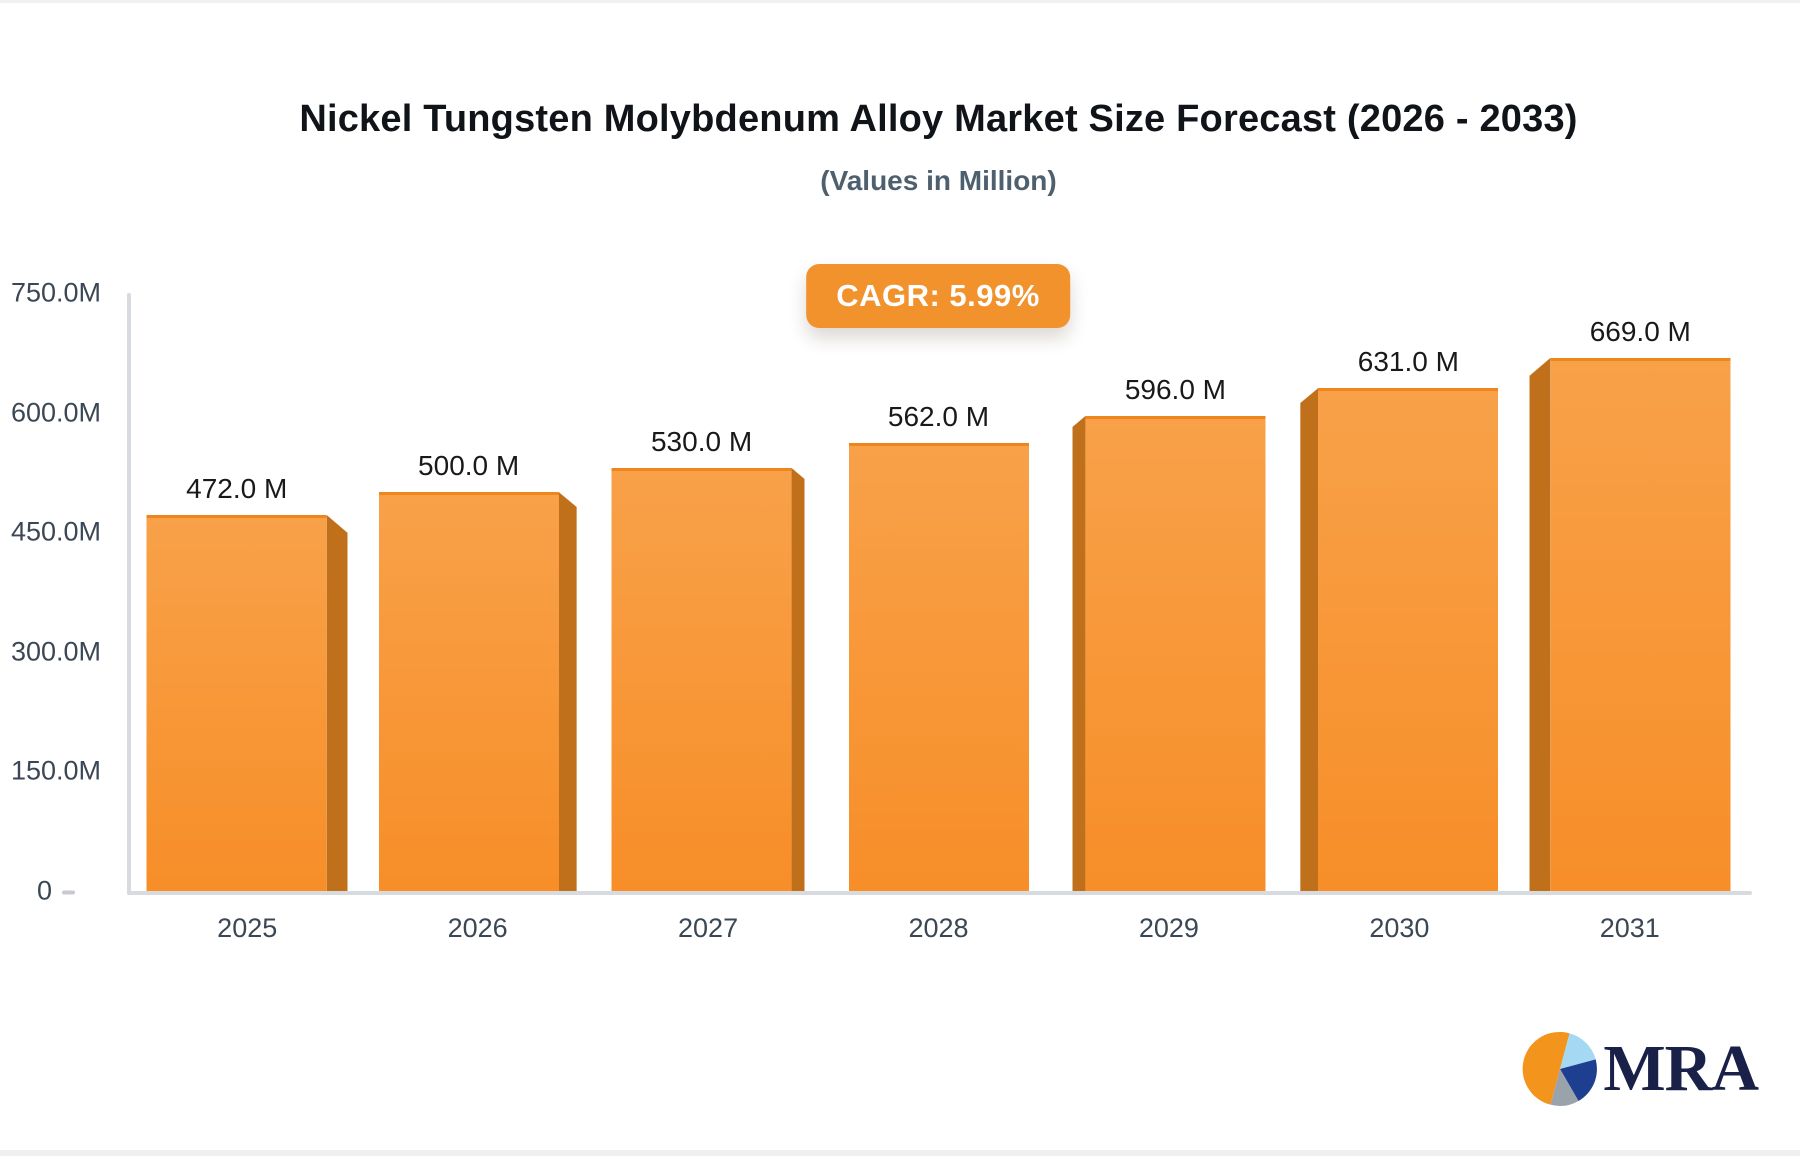 The image size is (1800, 1156). I want to click on bar-2030: 631.0 M, so click(1399, 618).